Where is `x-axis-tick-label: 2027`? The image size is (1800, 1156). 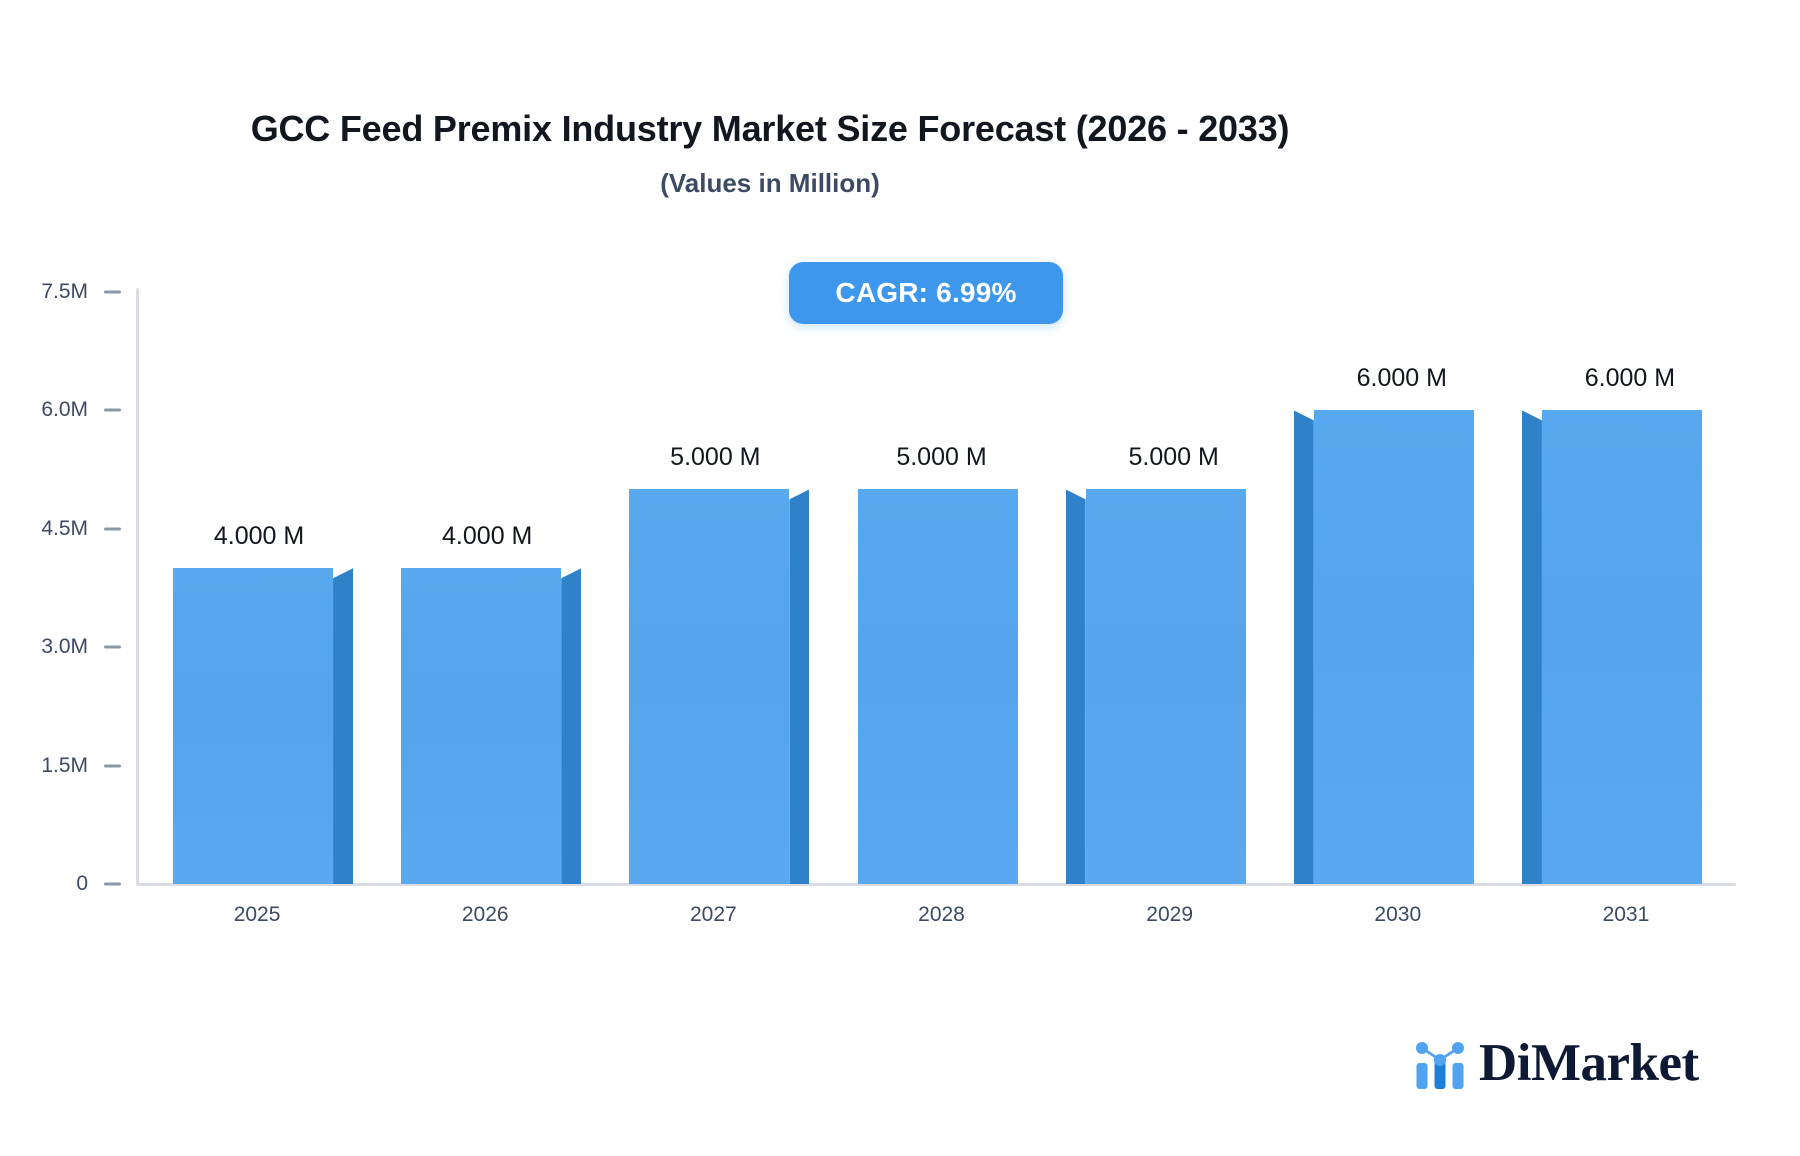 x-axis-tick-label: 2027 is located at coordinates (713, 914).